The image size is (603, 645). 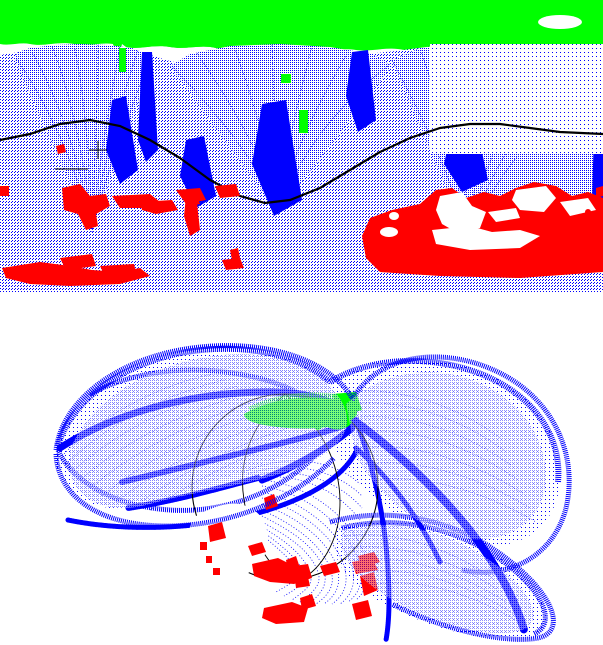 I want to click on fan-left-body, so click(x=83, y=137).